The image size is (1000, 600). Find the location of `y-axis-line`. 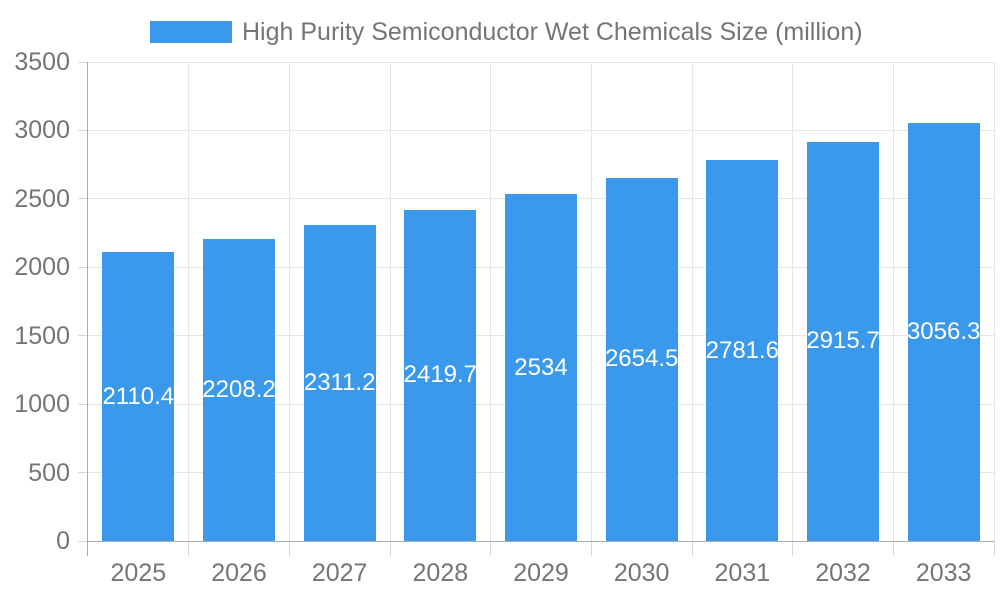

y-axis-line is located at coordinates (87, 309).